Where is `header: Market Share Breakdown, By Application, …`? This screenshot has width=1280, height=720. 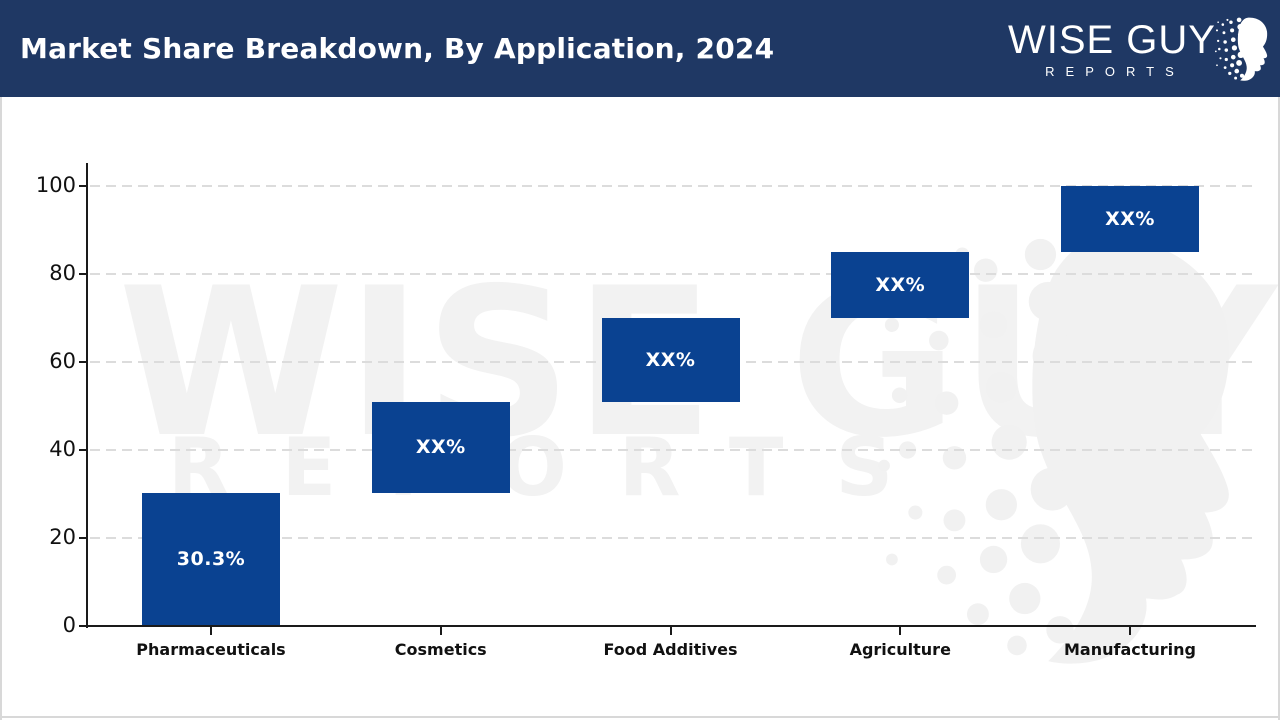
header: Market Share Breakdown, By Application, … is located at coordinates (640, 48).